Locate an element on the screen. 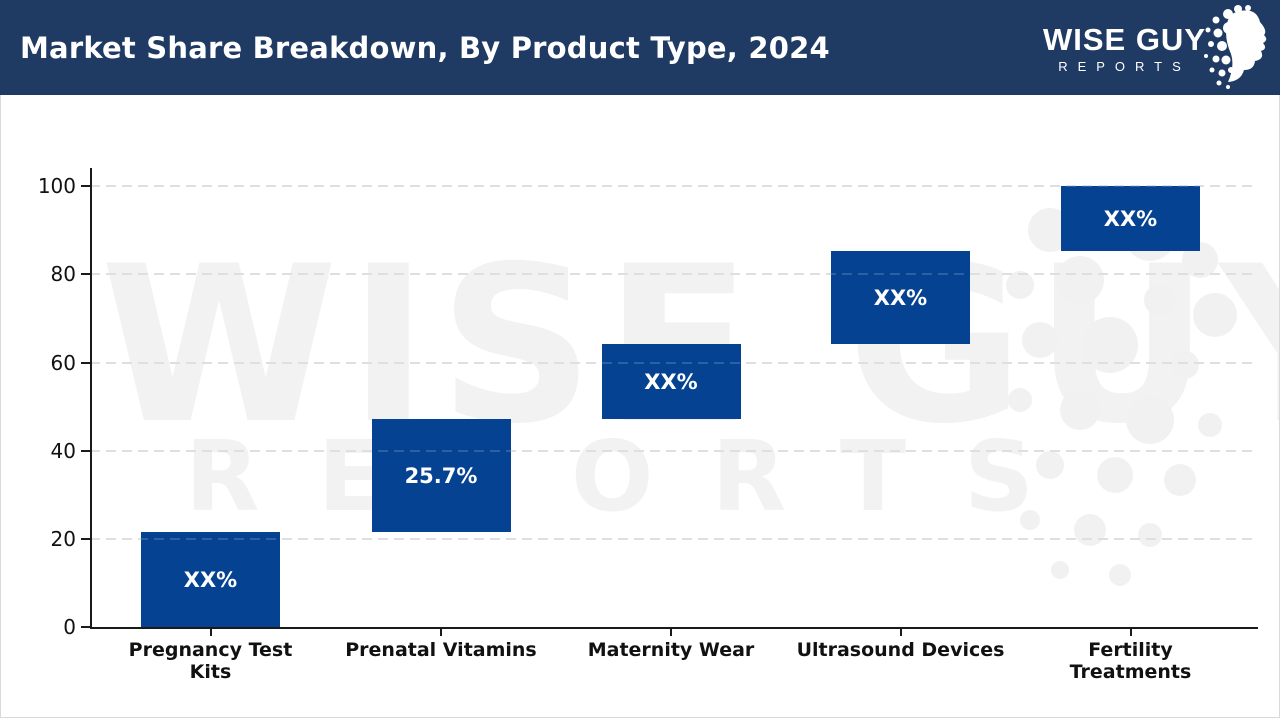  wiseguy-logo: WISE GUY REPORTS is located at coordinates (1143, 47).